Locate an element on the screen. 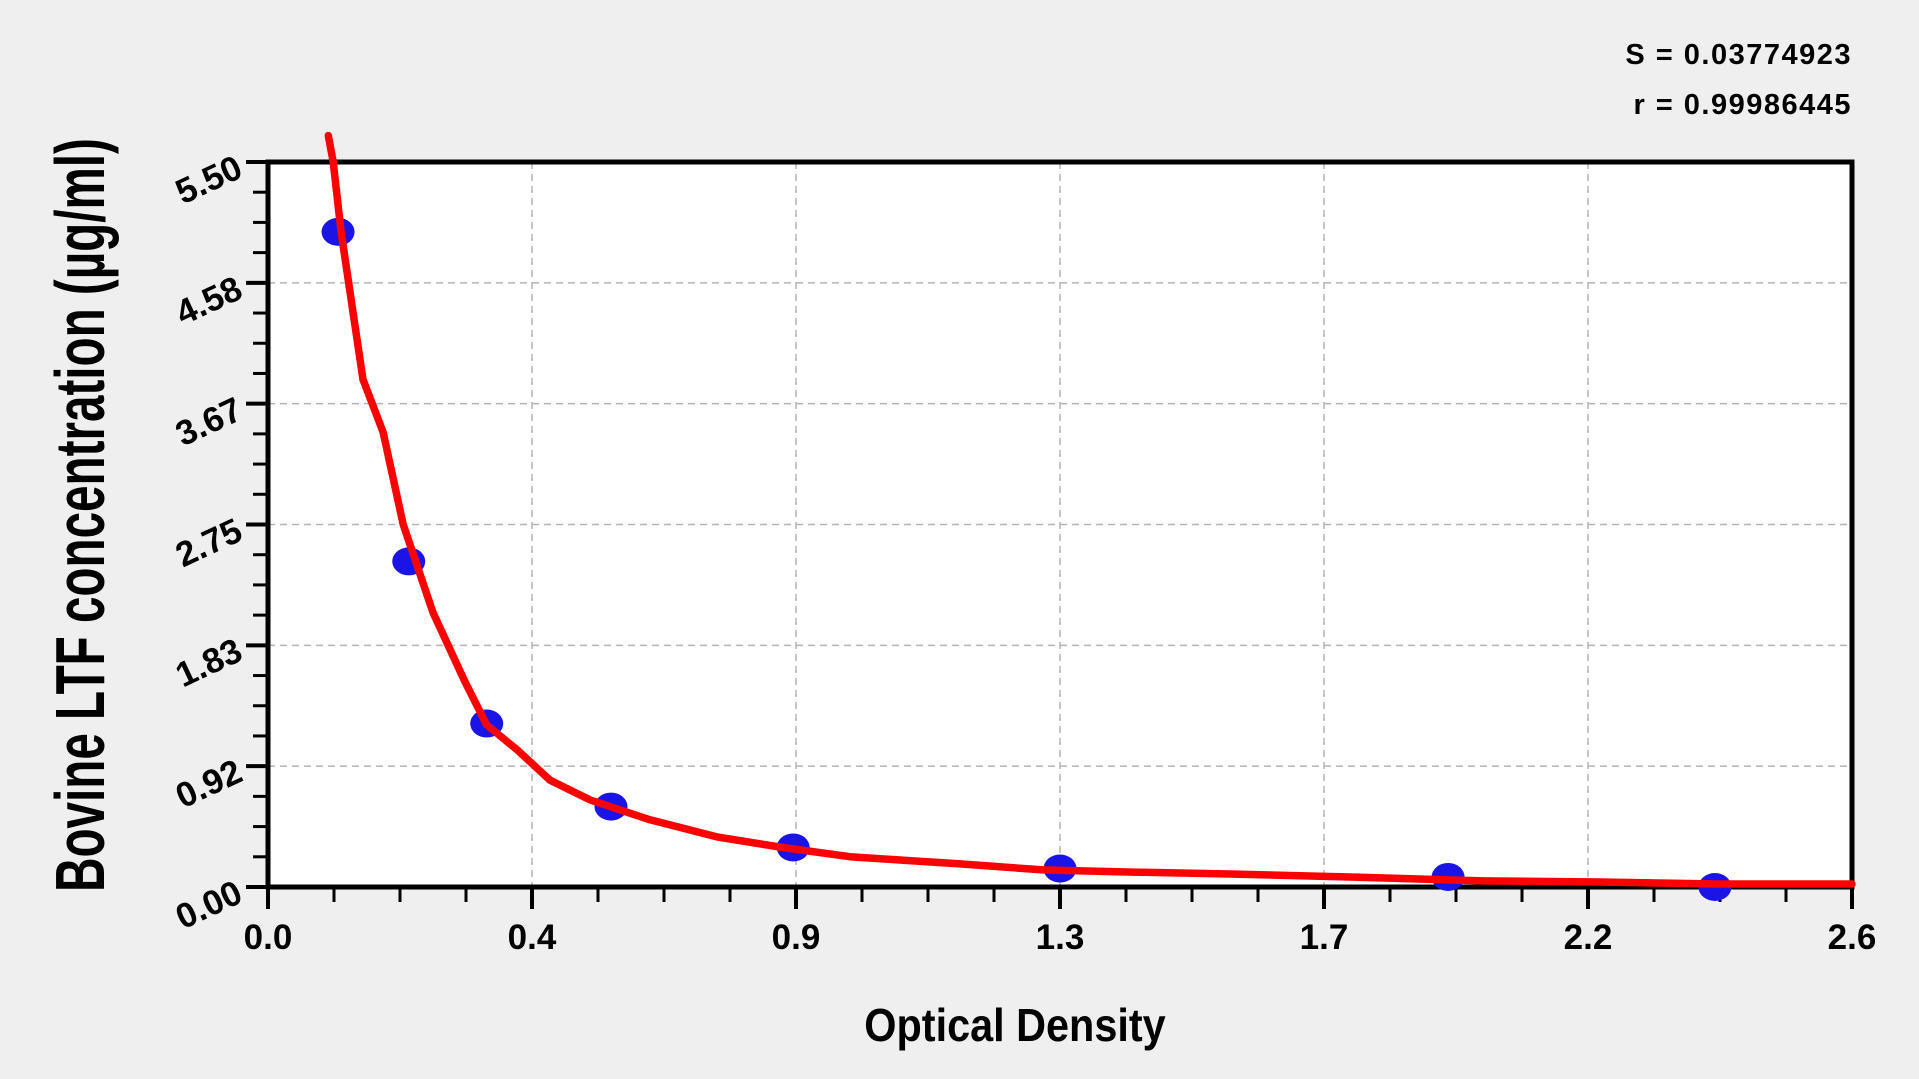  x-tick-label: 0.0 is located at coordinates (268, 937).